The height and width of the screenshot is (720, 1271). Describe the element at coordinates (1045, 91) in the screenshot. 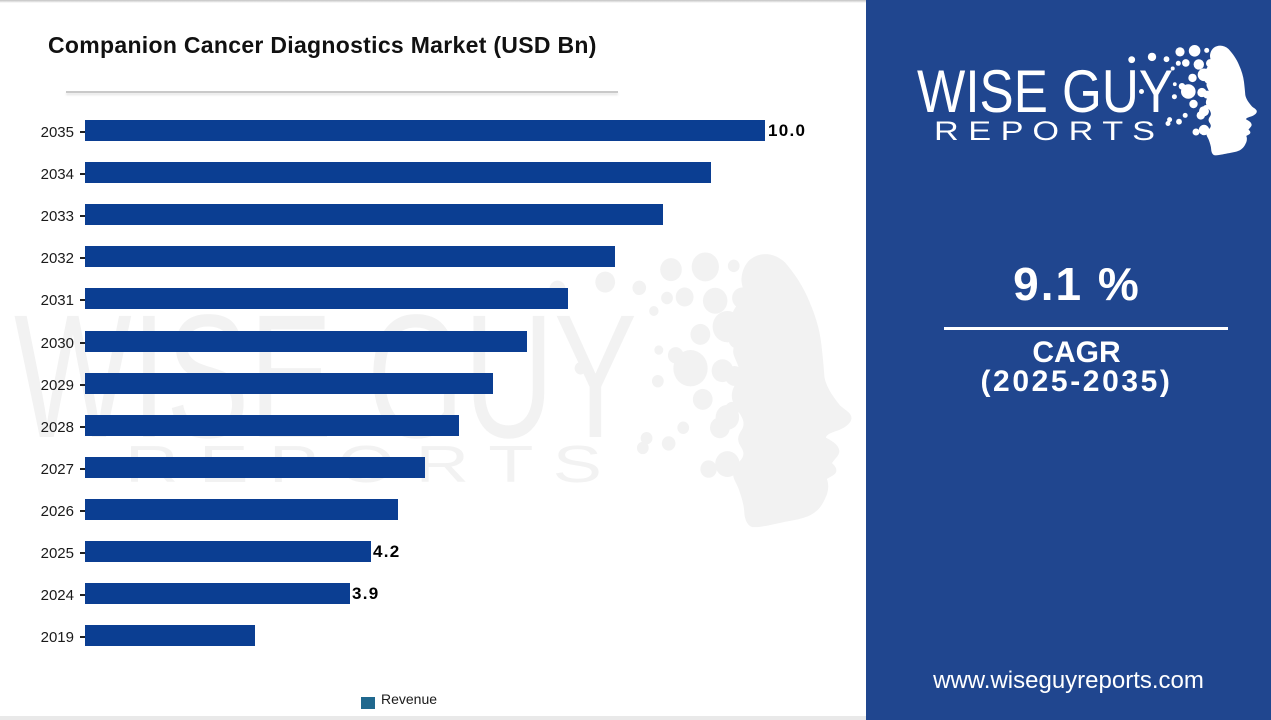

I see `svg-text: WISE GUY` at that location.